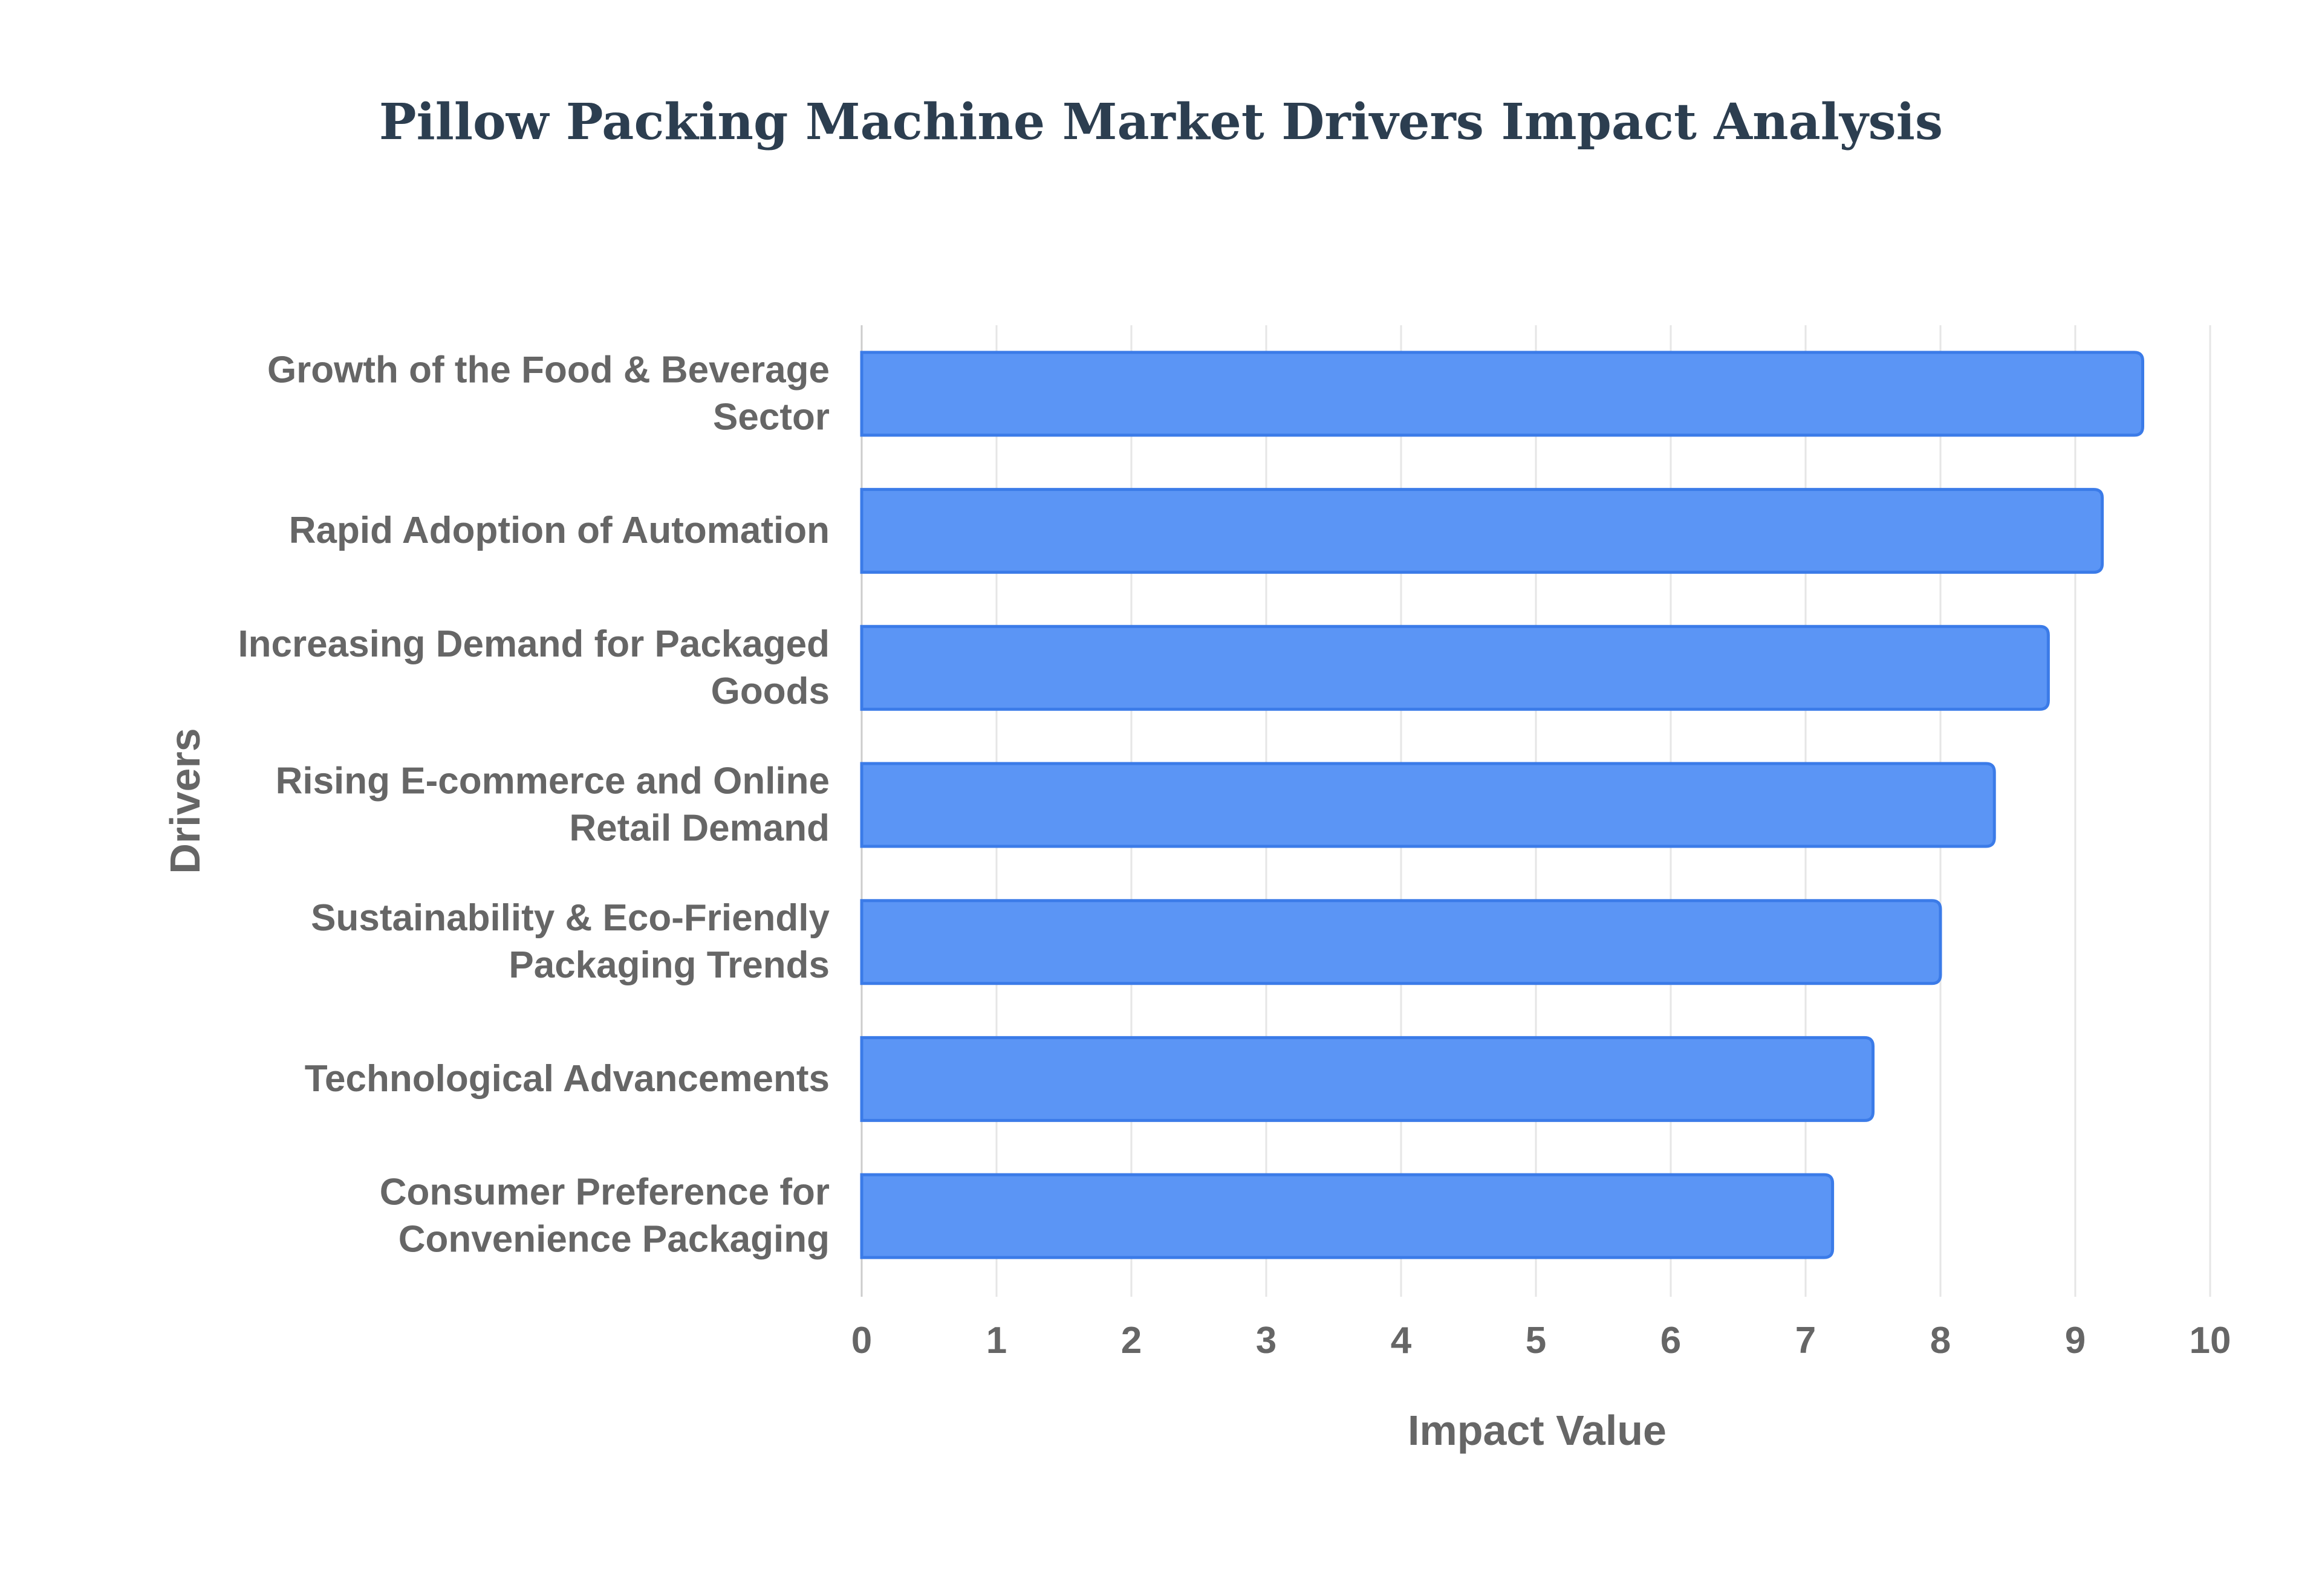 The width and height of the screenshot is (2322, 1596). I want to click on category-label: Technological Advancements, so click(567, 1079).